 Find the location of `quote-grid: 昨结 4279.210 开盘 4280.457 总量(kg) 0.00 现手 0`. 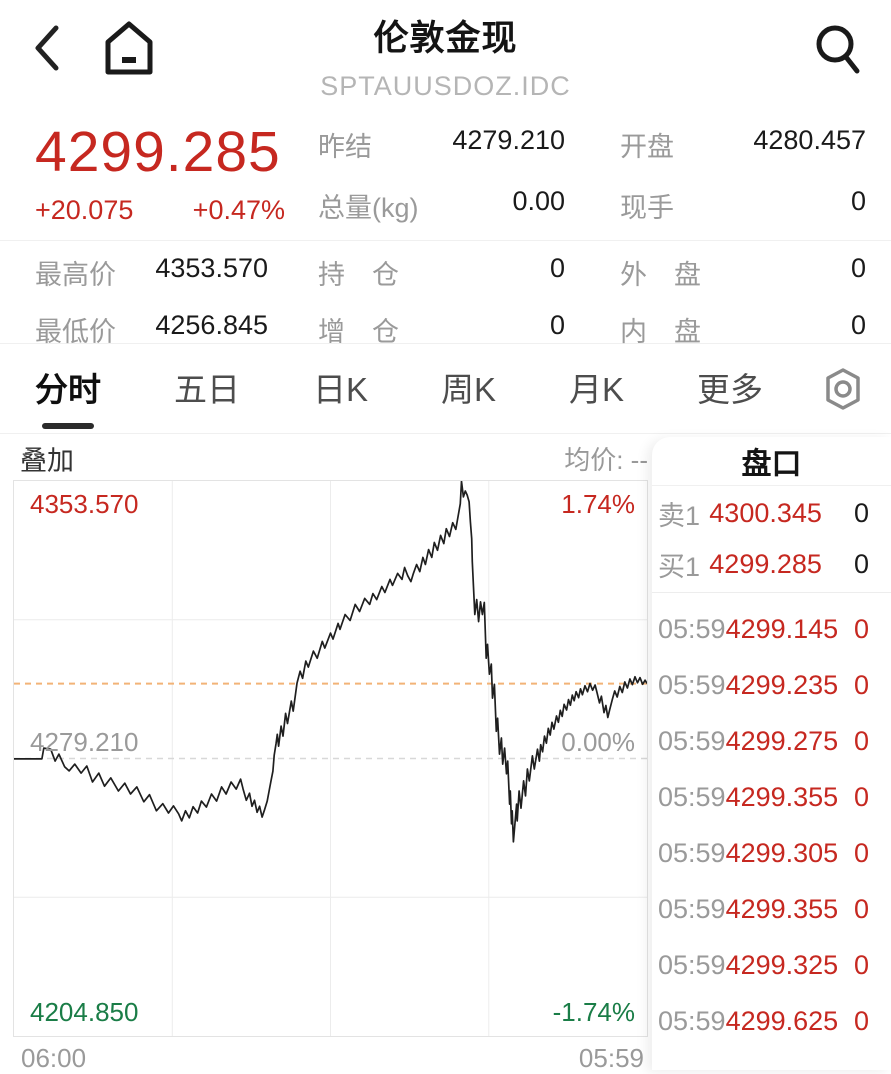

quote-grid: 昨结 4279.210 开盘 4280.457 总量(kg) 0.00 现手 0 is located at coordinates (587, 182).